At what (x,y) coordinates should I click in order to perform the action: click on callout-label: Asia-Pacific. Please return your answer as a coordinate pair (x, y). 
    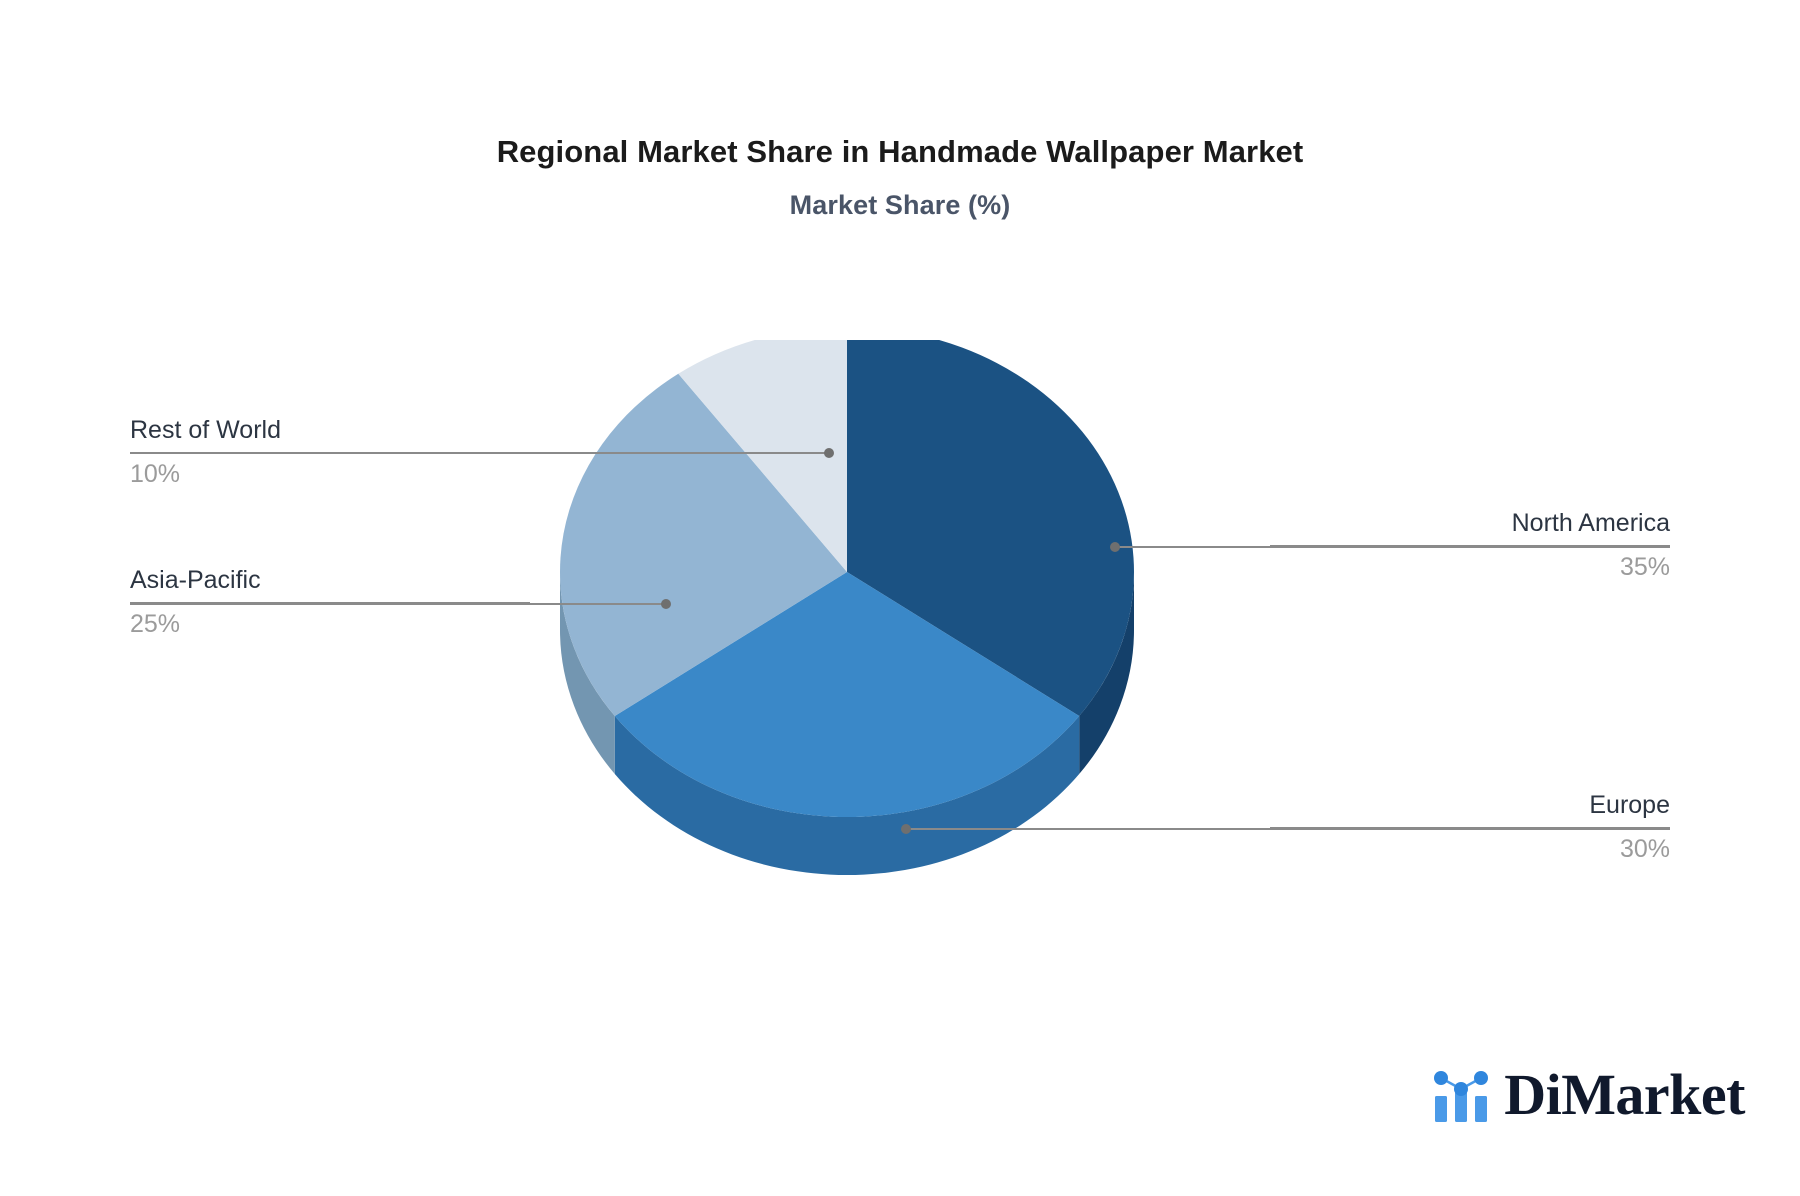
    Looking at the image, I should click on (195, 580).